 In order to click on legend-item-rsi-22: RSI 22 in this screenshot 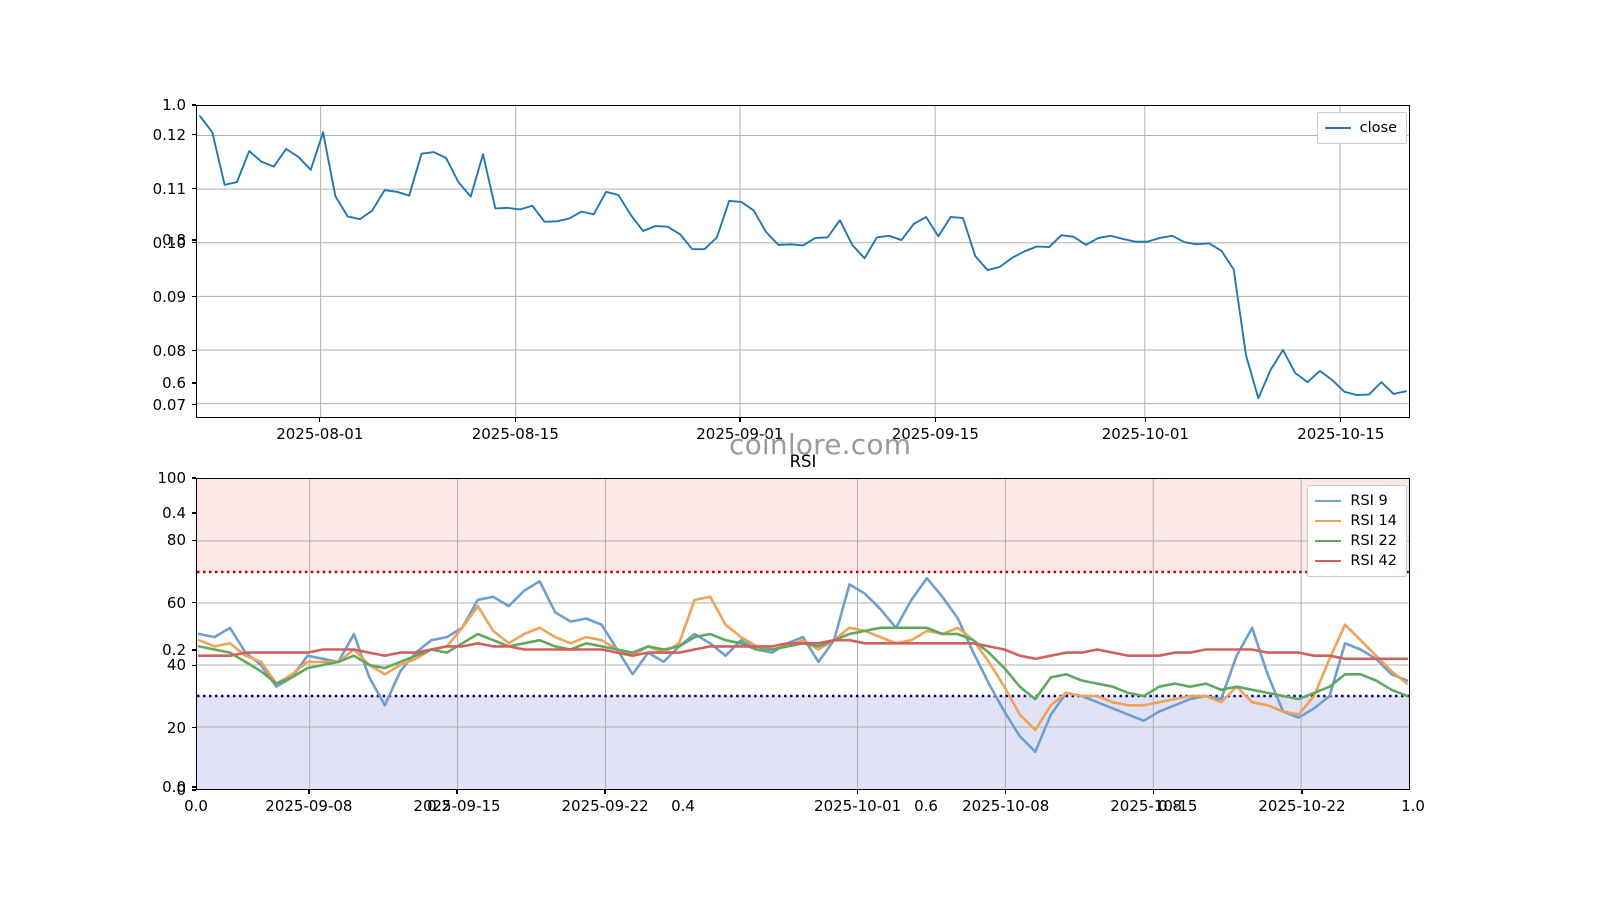, I will do `click(1356, 541)`.